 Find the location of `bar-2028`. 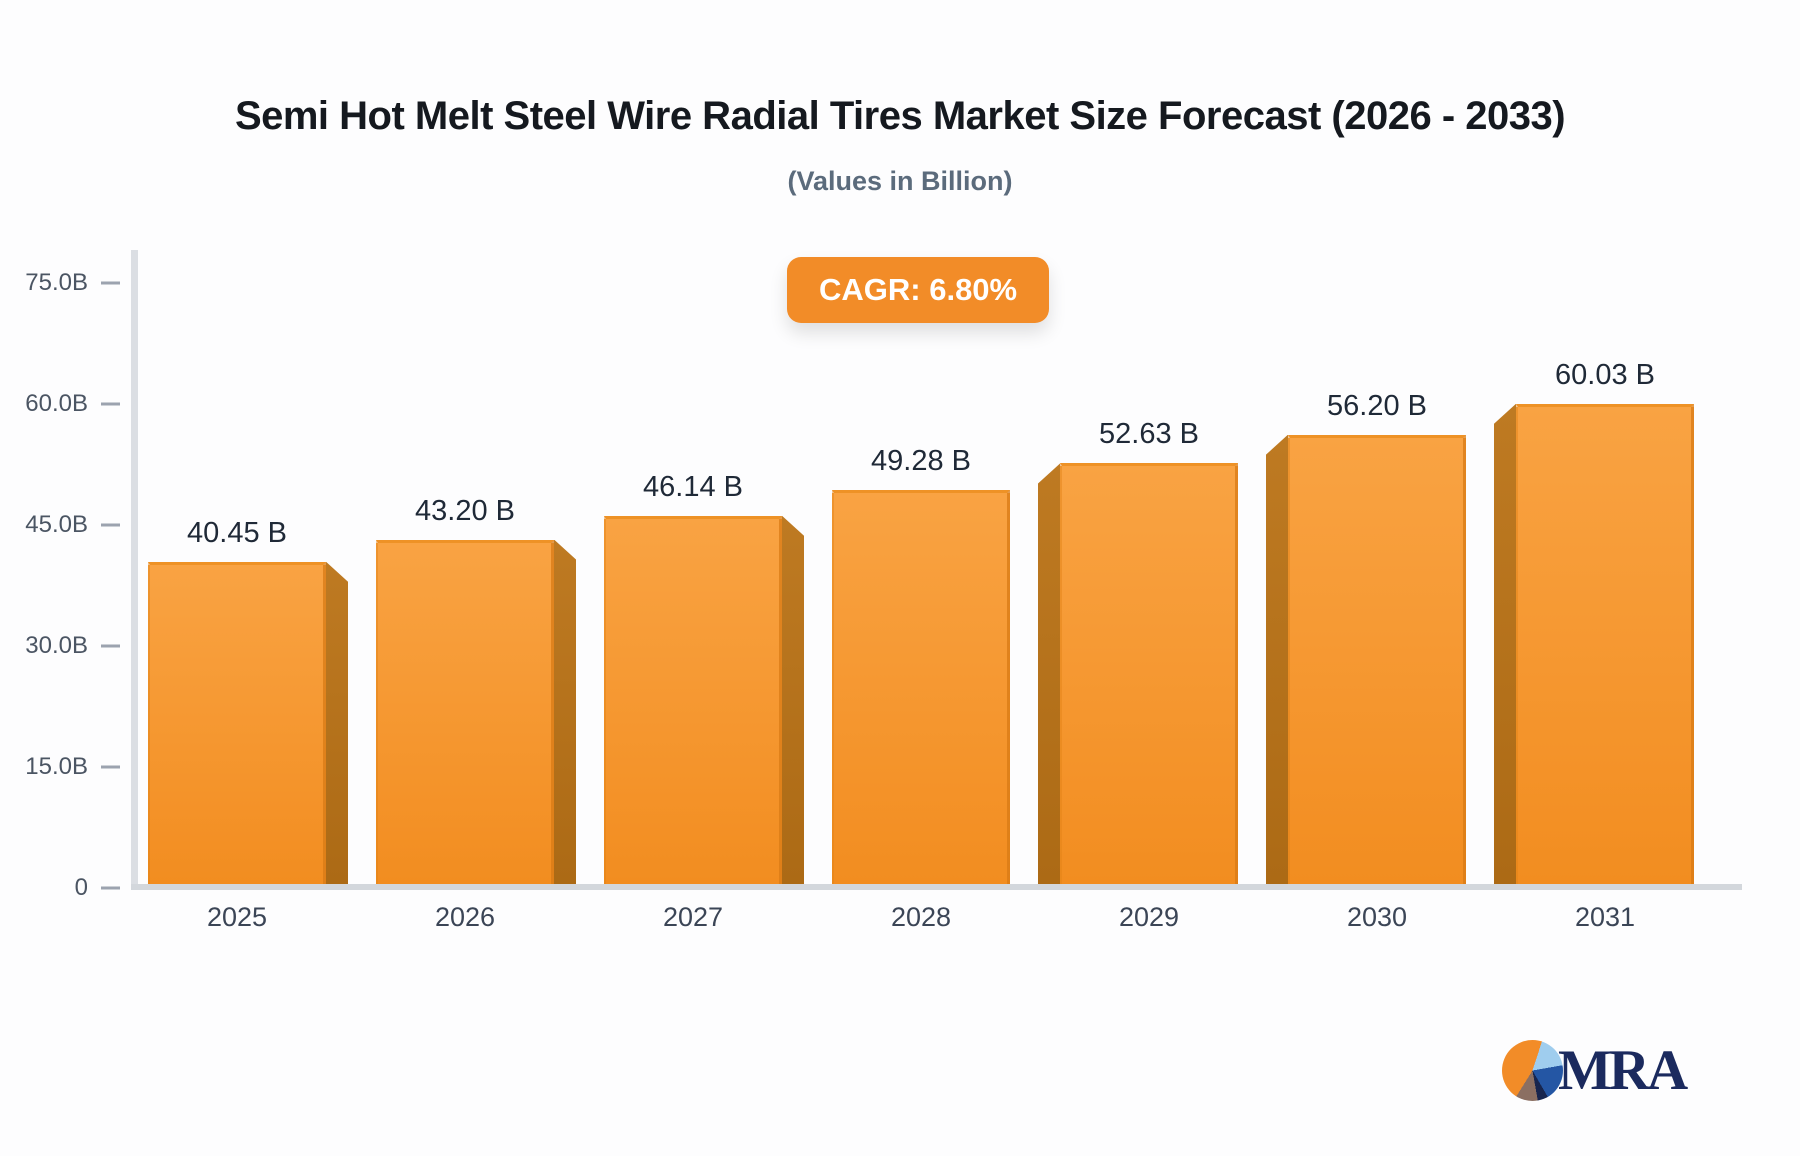

bar-2028 is located at coordinates (921, 687).